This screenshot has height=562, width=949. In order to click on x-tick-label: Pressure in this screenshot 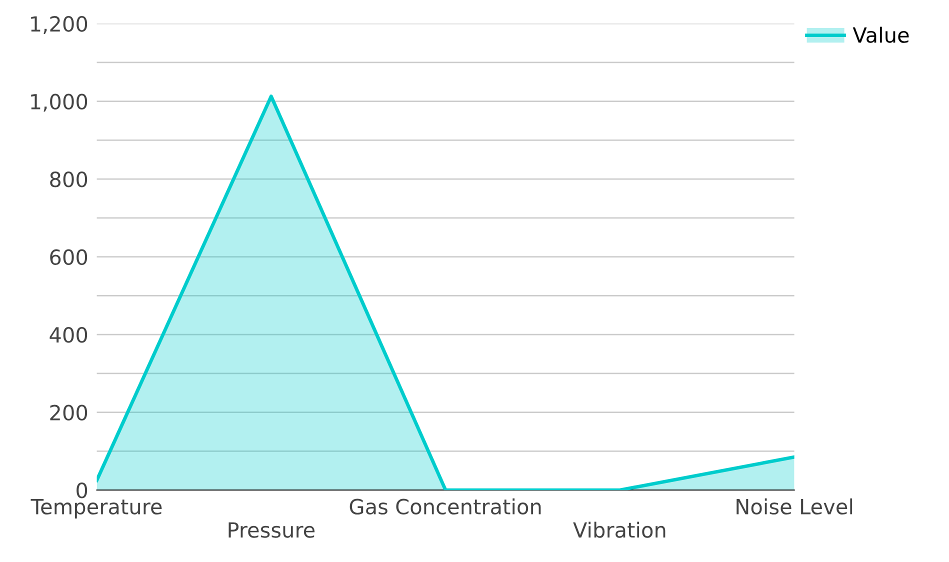, I will do `click(271, 530)`.